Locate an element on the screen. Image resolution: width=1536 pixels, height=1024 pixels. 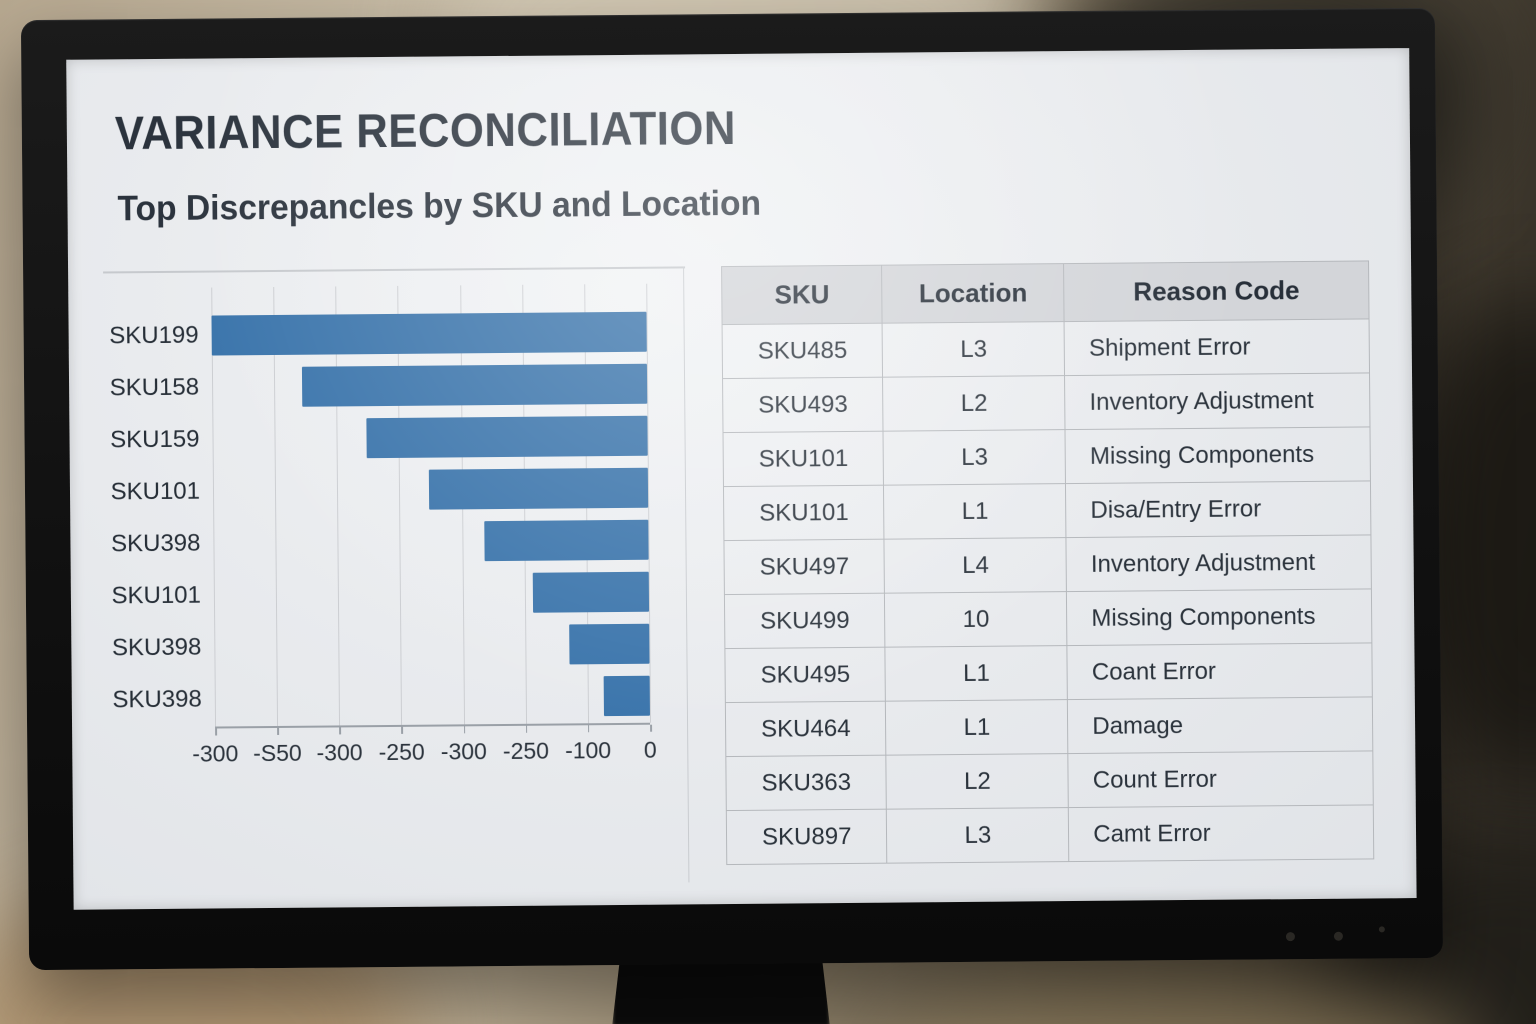
cell-reason-code: Disa/Entry Error is located at coordinates (1218, 509).